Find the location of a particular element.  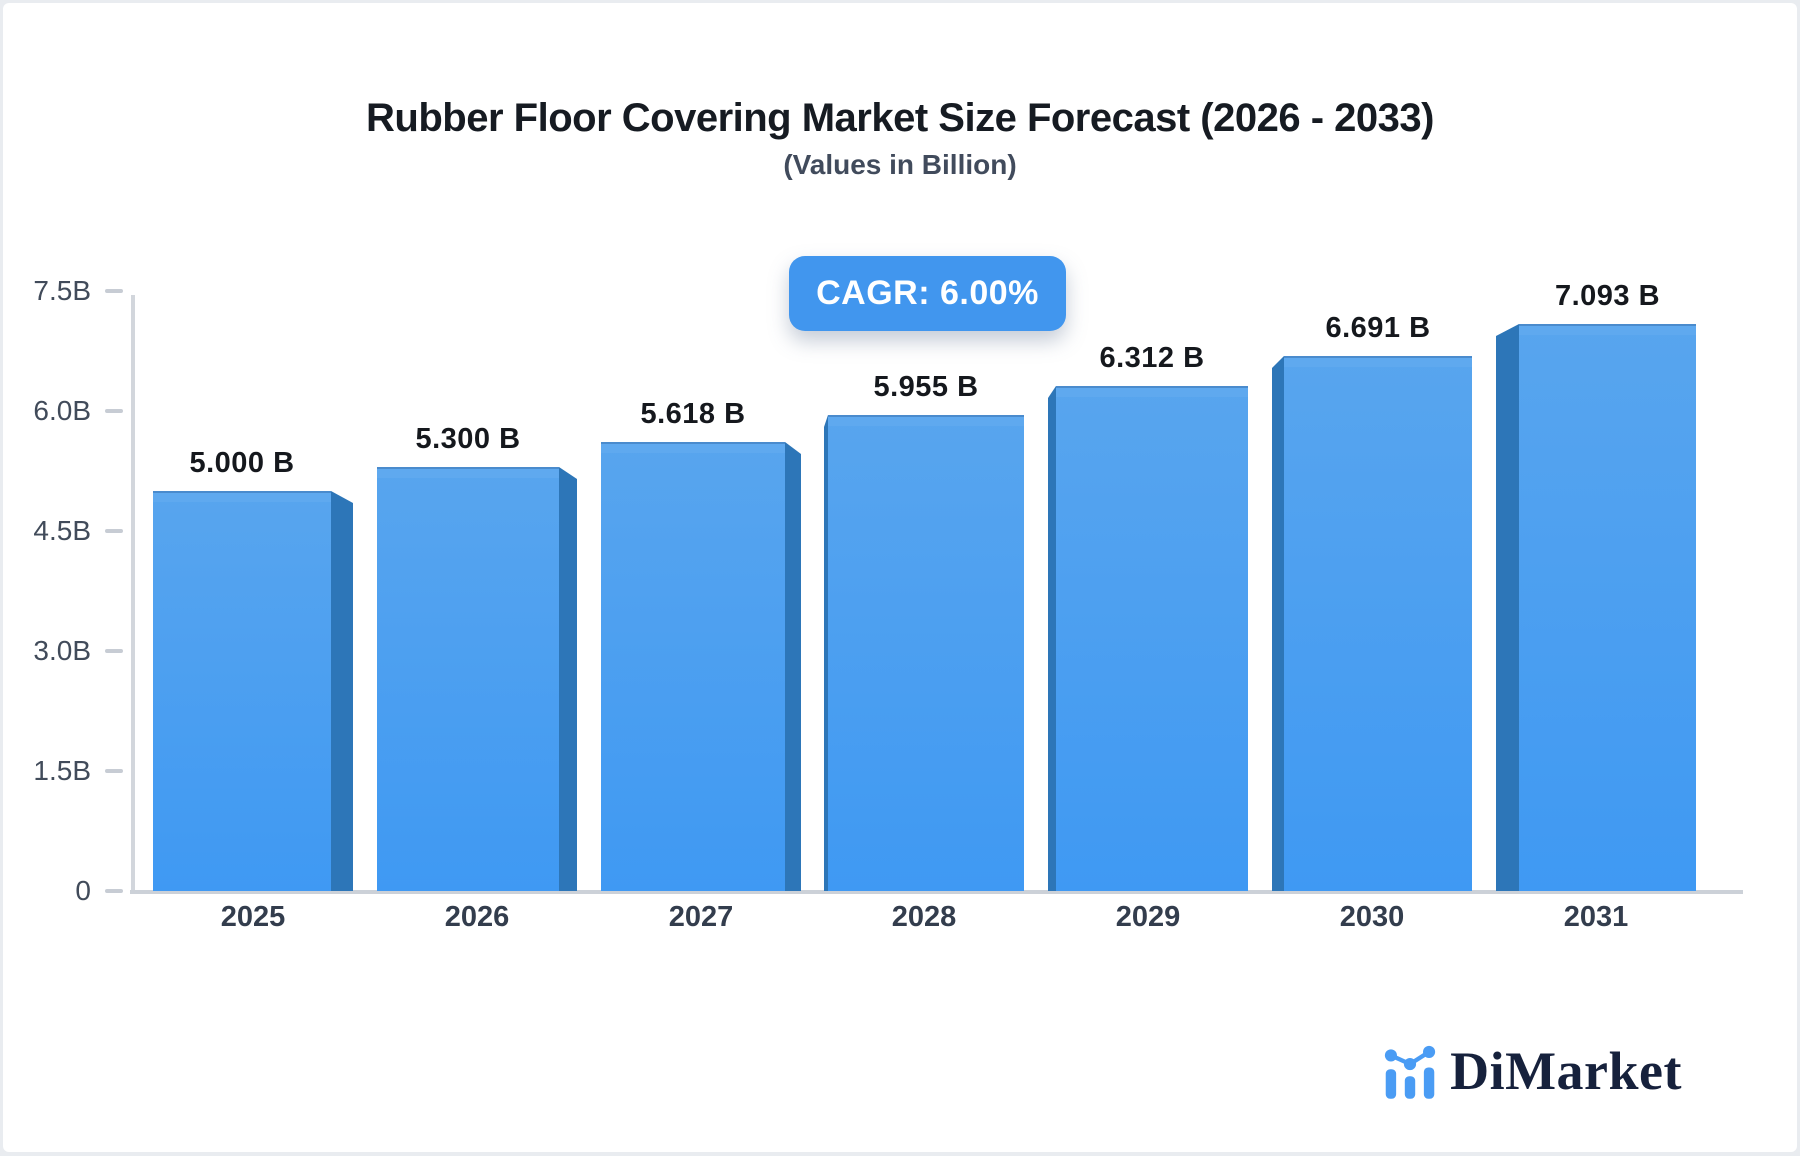

x-axis-label-2028: 2028 is located at coordinates (924, 917).